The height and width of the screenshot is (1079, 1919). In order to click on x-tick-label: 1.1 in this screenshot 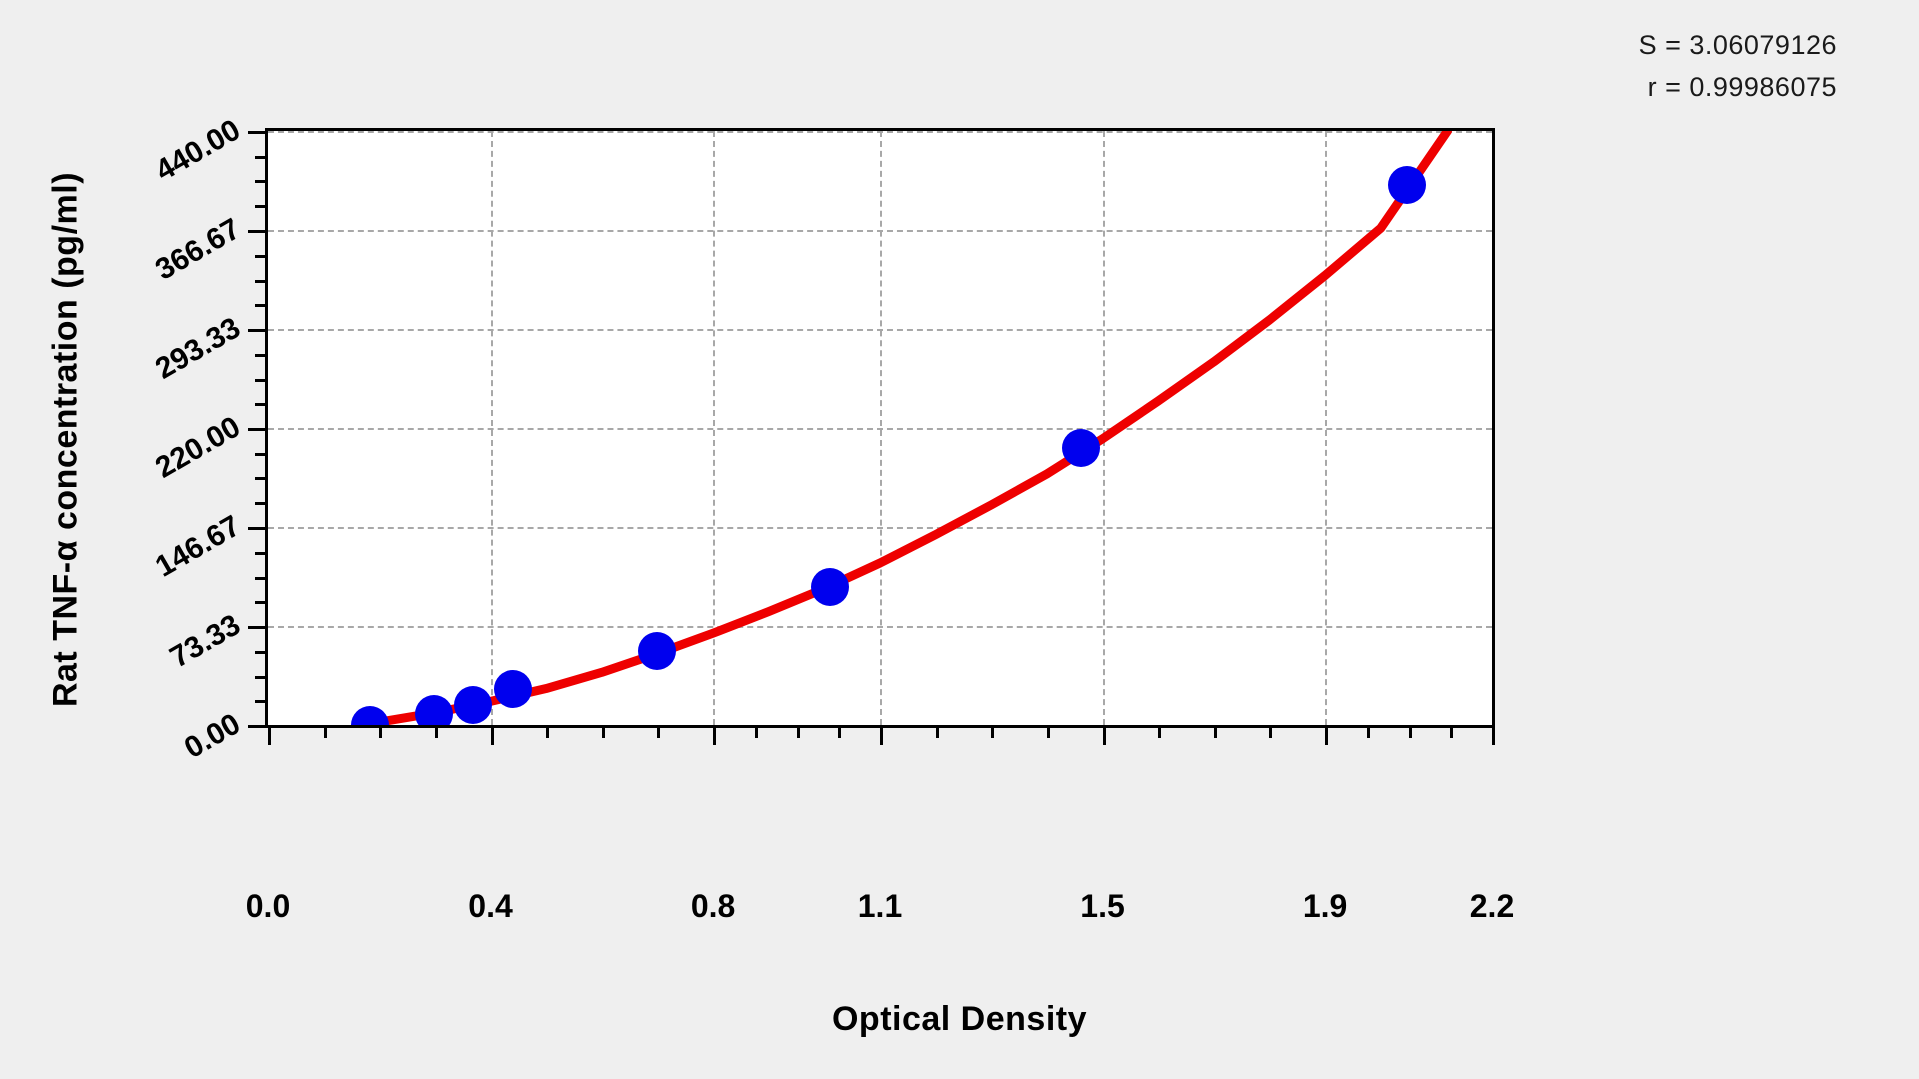, I will do `click(880, 906)`.